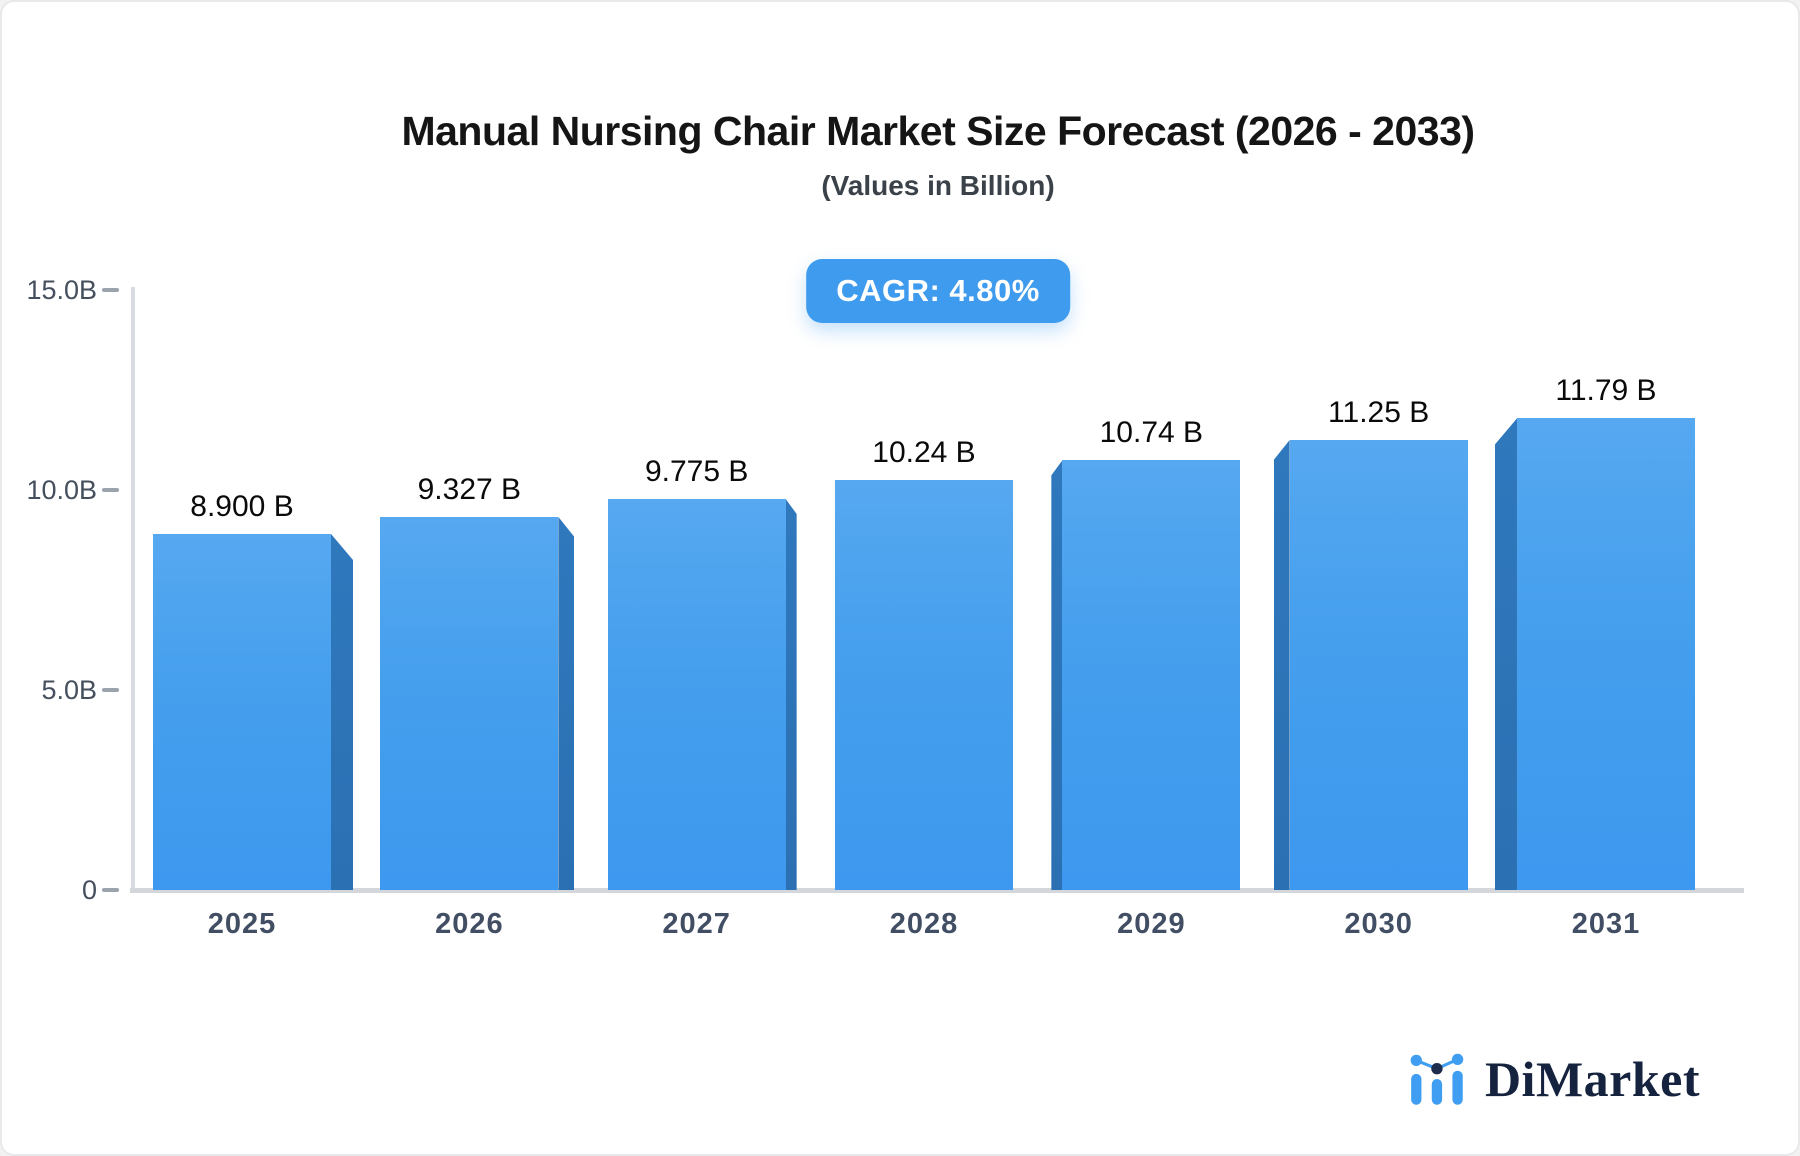 The width and height of the screenshot is (1800, 1156). What do you see at coordinates (1281, 665) in the screenshot?
I see `bar-side-2030` at bounding box center [1281, 665].